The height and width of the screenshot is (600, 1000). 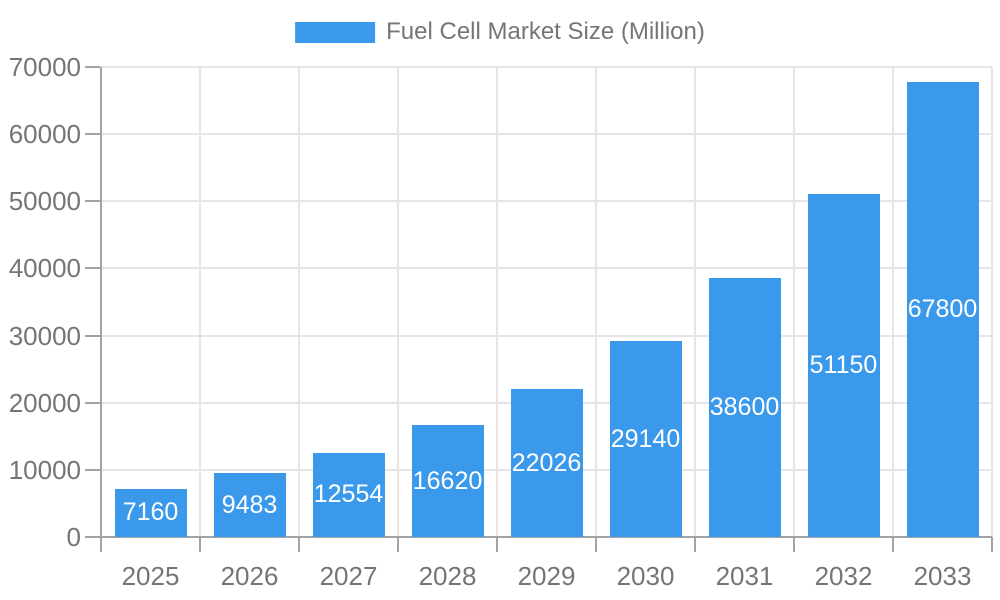 What do you see at coordinates (744, 576) in the screenshot?
I see `x-axis-label-2031: 2031` at bounding box center [744, 576].